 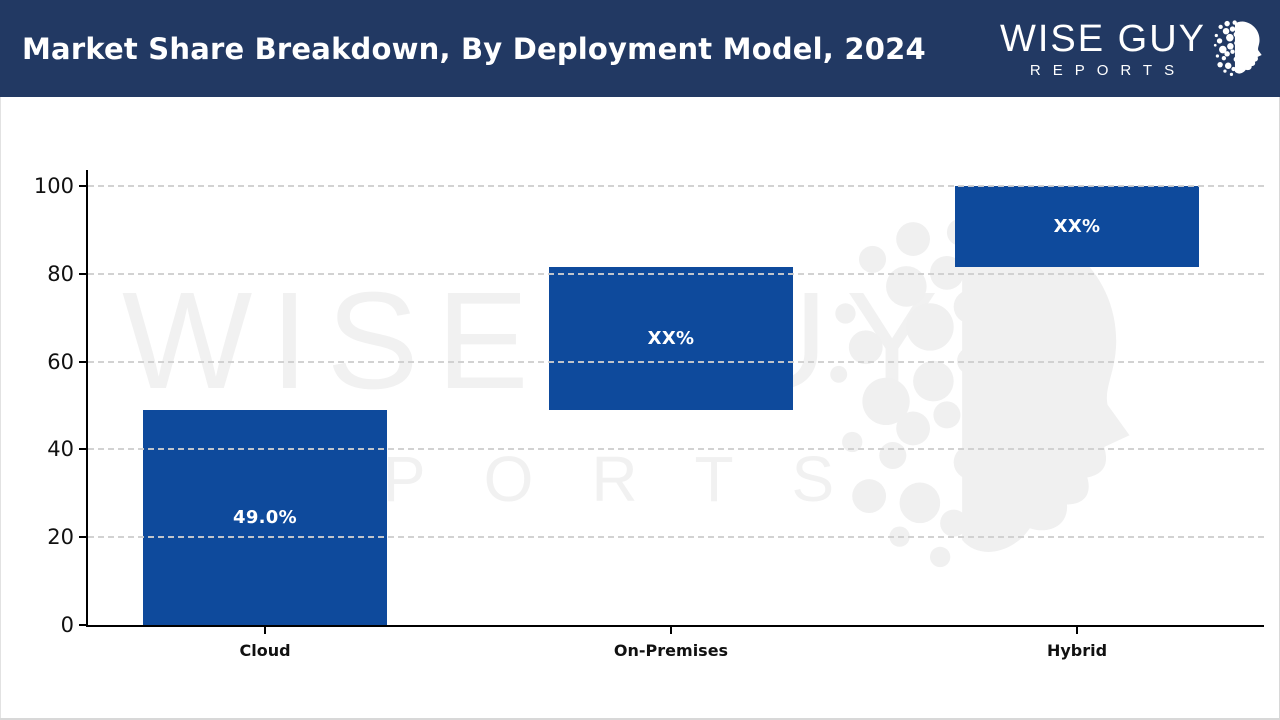 I want to click on bar-hybrid: XX%, so click(x=1077, y=227).